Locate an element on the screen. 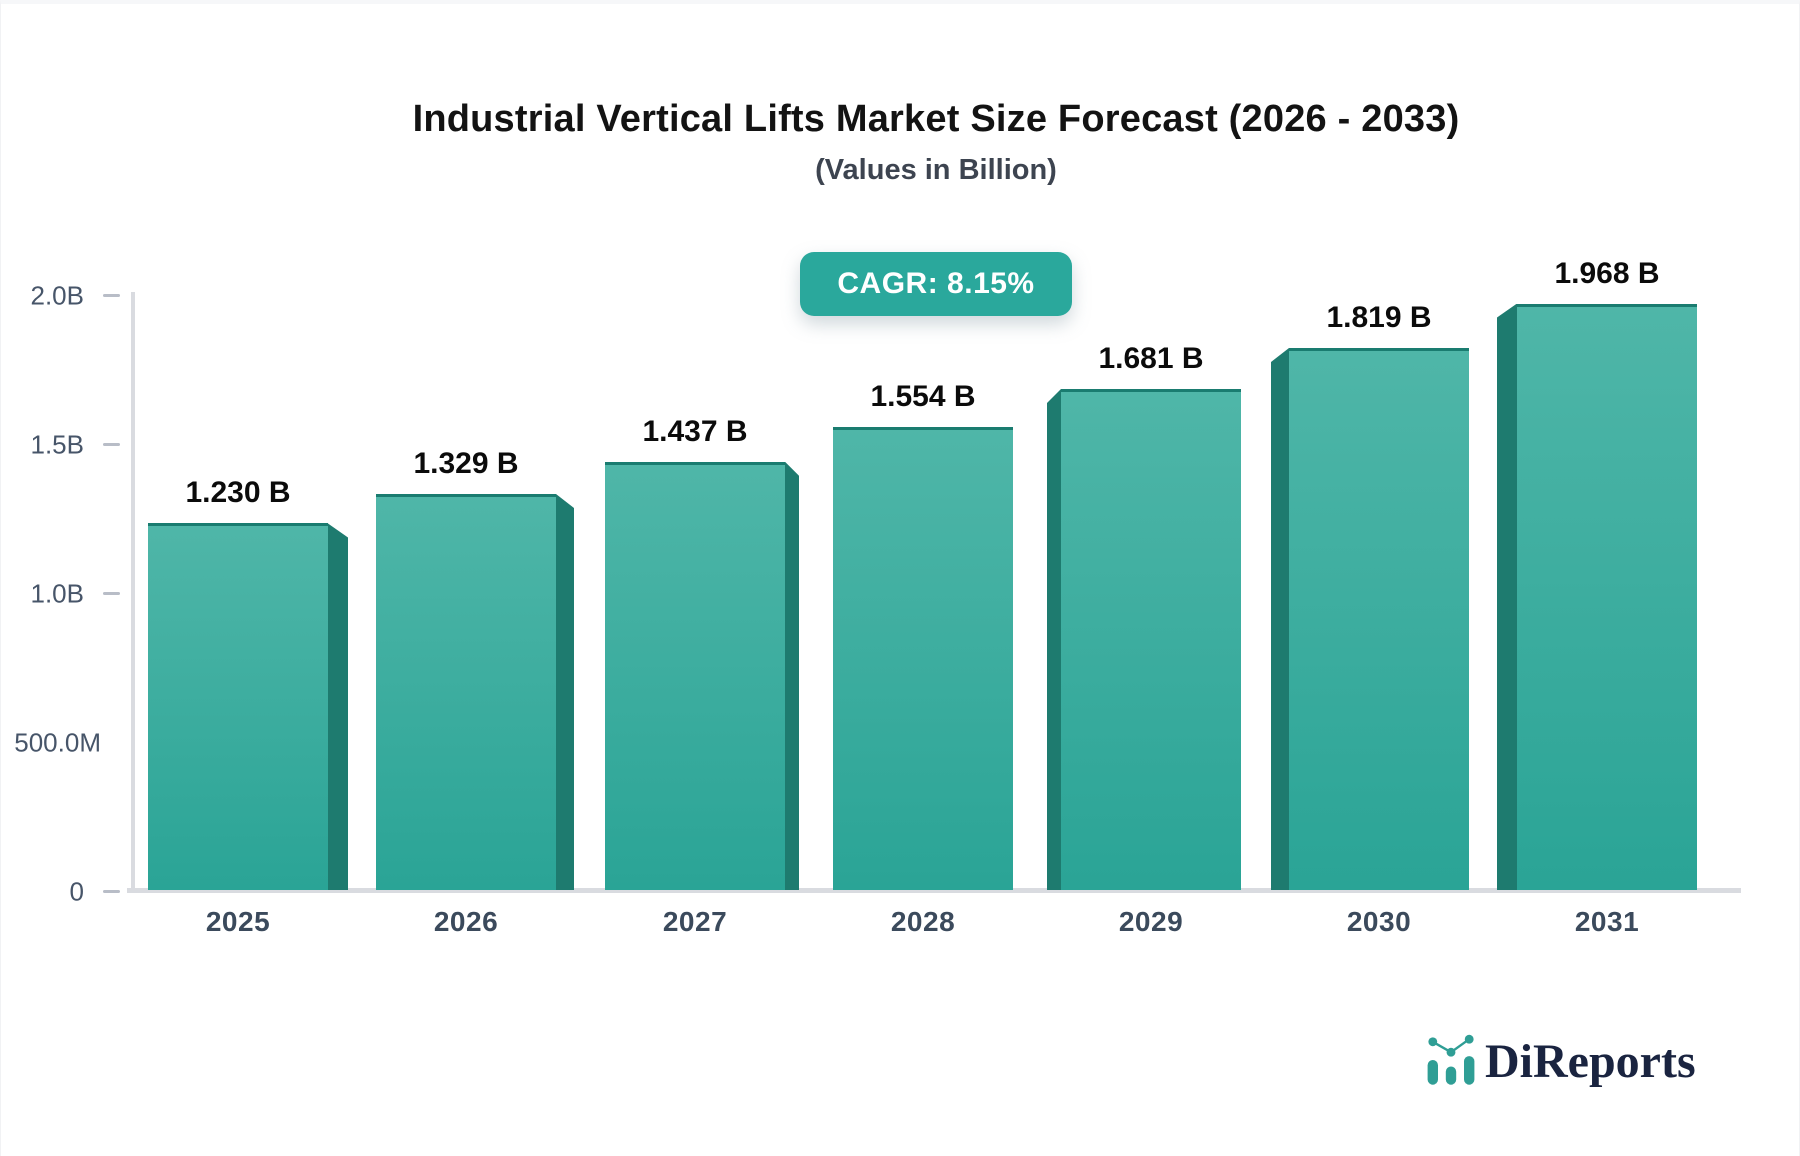 The height and width of the screenshot is (1156, 1800). y-tick-label: 2.0B is located at coordinates (57, 295).